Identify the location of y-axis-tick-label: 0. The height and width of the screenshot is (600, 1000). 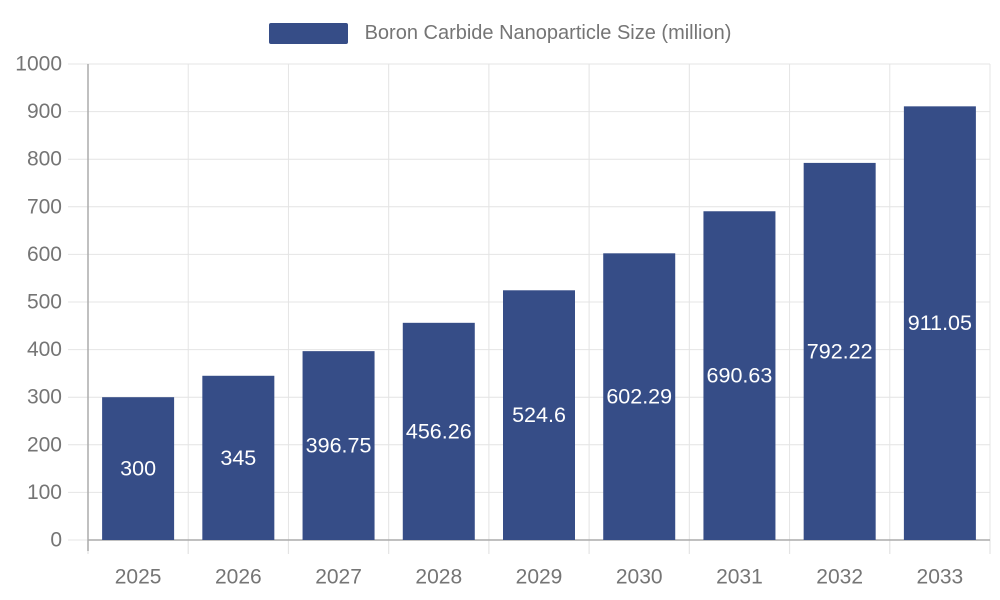
(56, 540).